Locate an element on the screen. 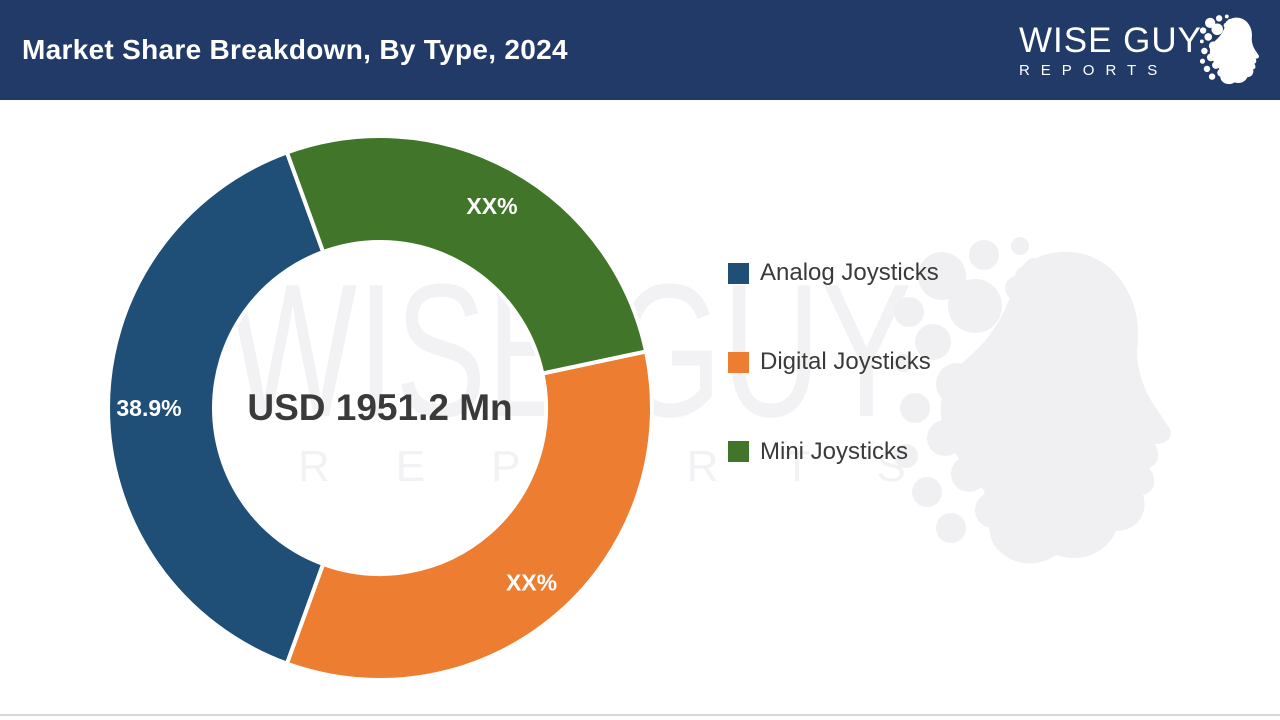  legend-swatch-digital is located at coordinates (738, 363).